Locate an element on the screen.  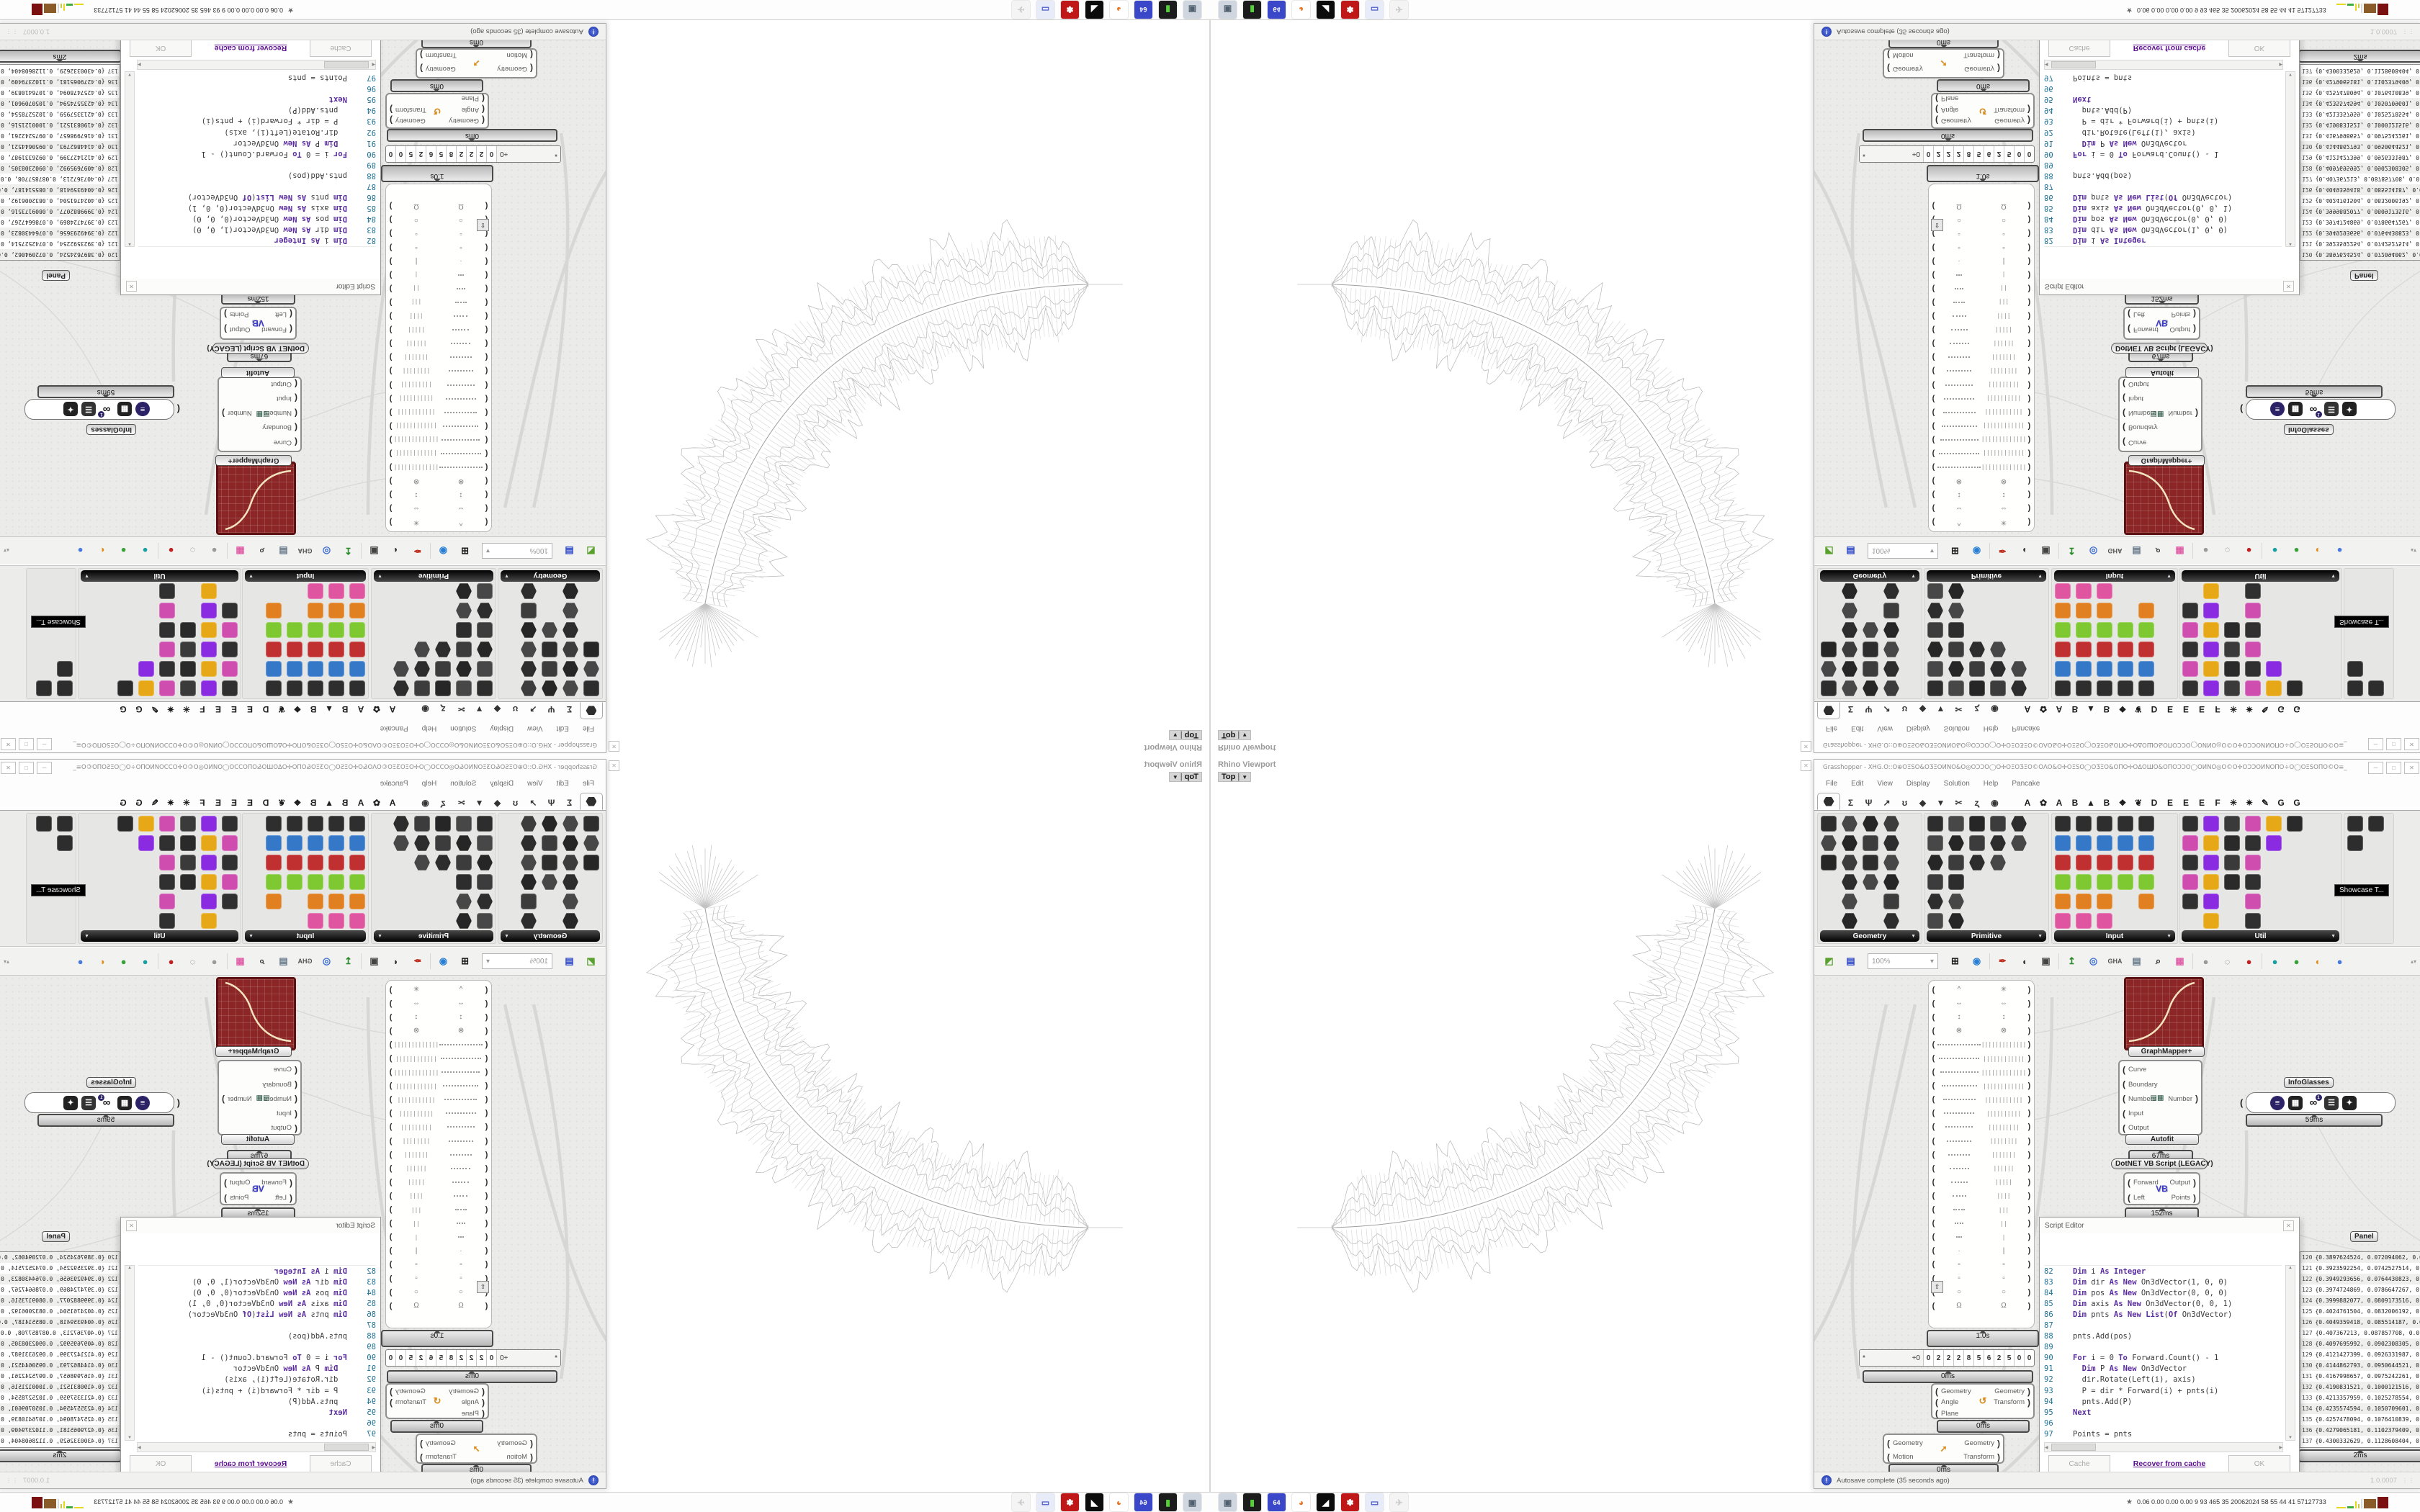
blob-wire-button: ◌ is located at coordinates (2227, 961).